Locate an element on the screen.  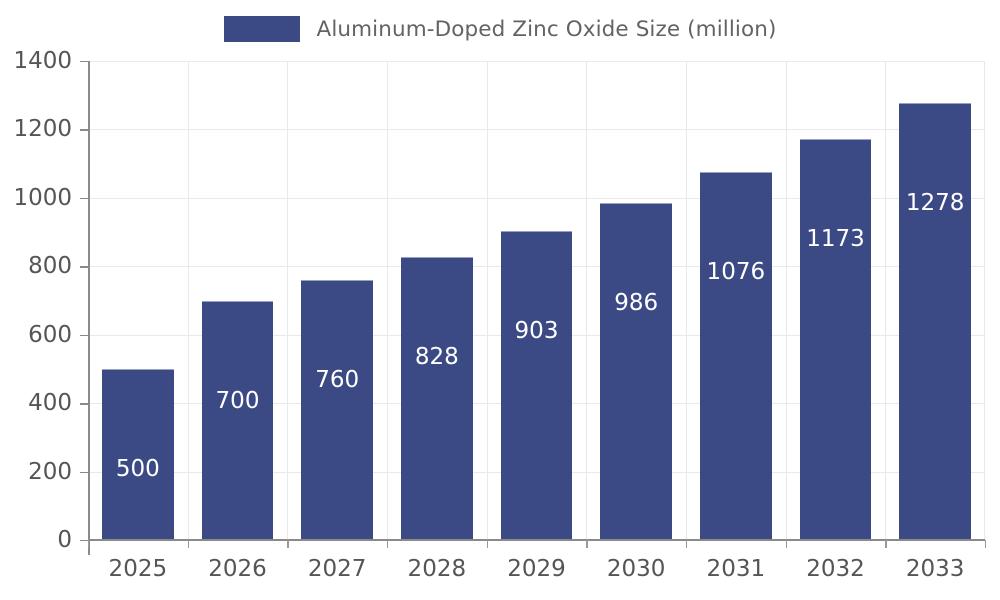
x-tick-label: 2032 is located at coordinates (835, 569).